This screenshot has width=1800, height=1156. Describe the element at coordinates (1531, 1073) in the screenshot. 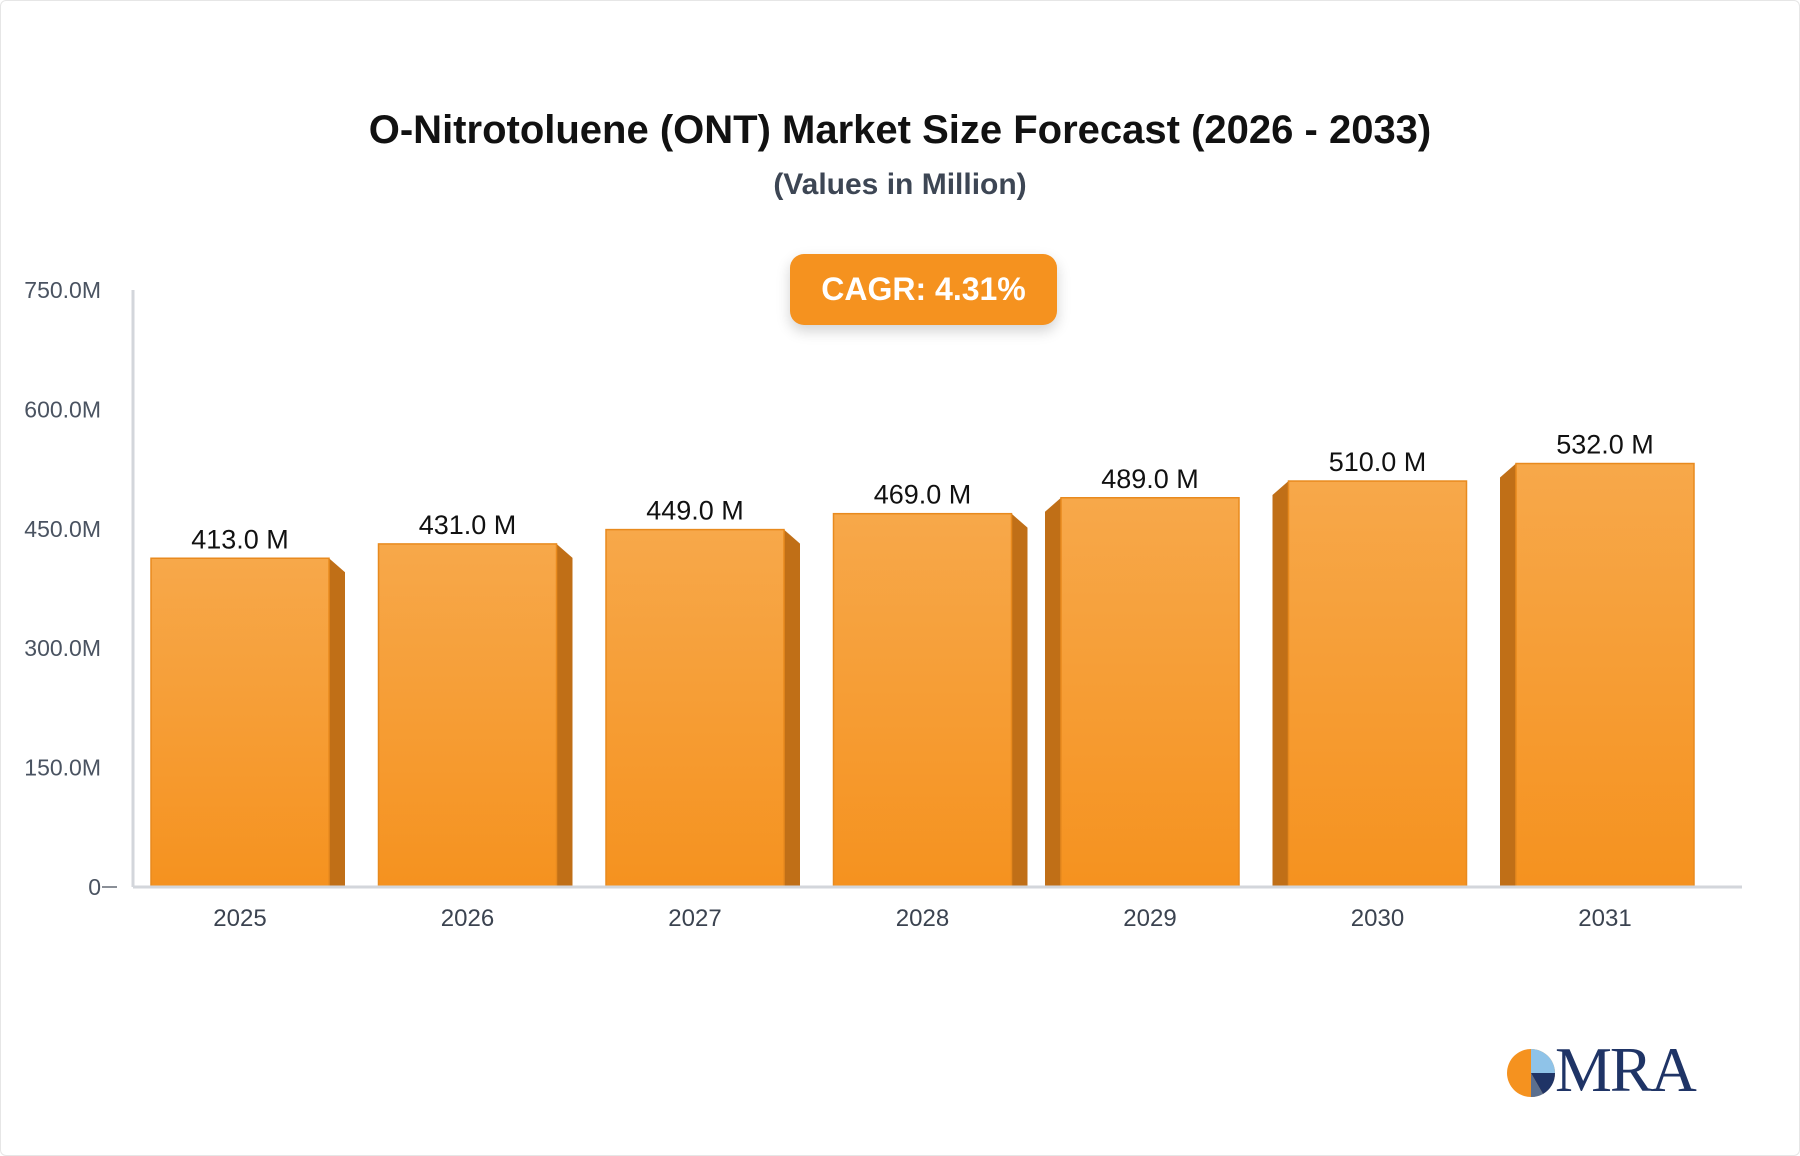

I see `logo-pie-icon` at that location.